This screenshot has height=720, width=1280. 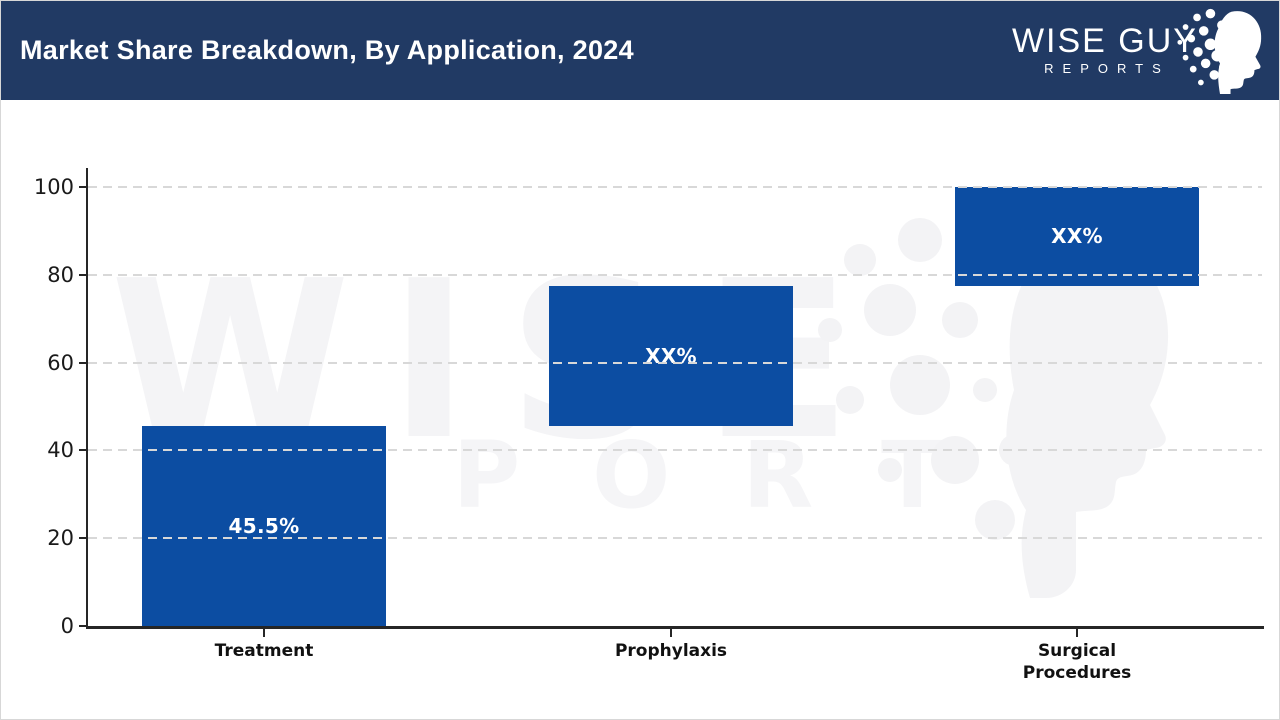 What do you see at coordinates (1104, 41) in the screenshot?
I see `logo-wordmark-line1: WISE GUY` at bounding box center [1104, 41].